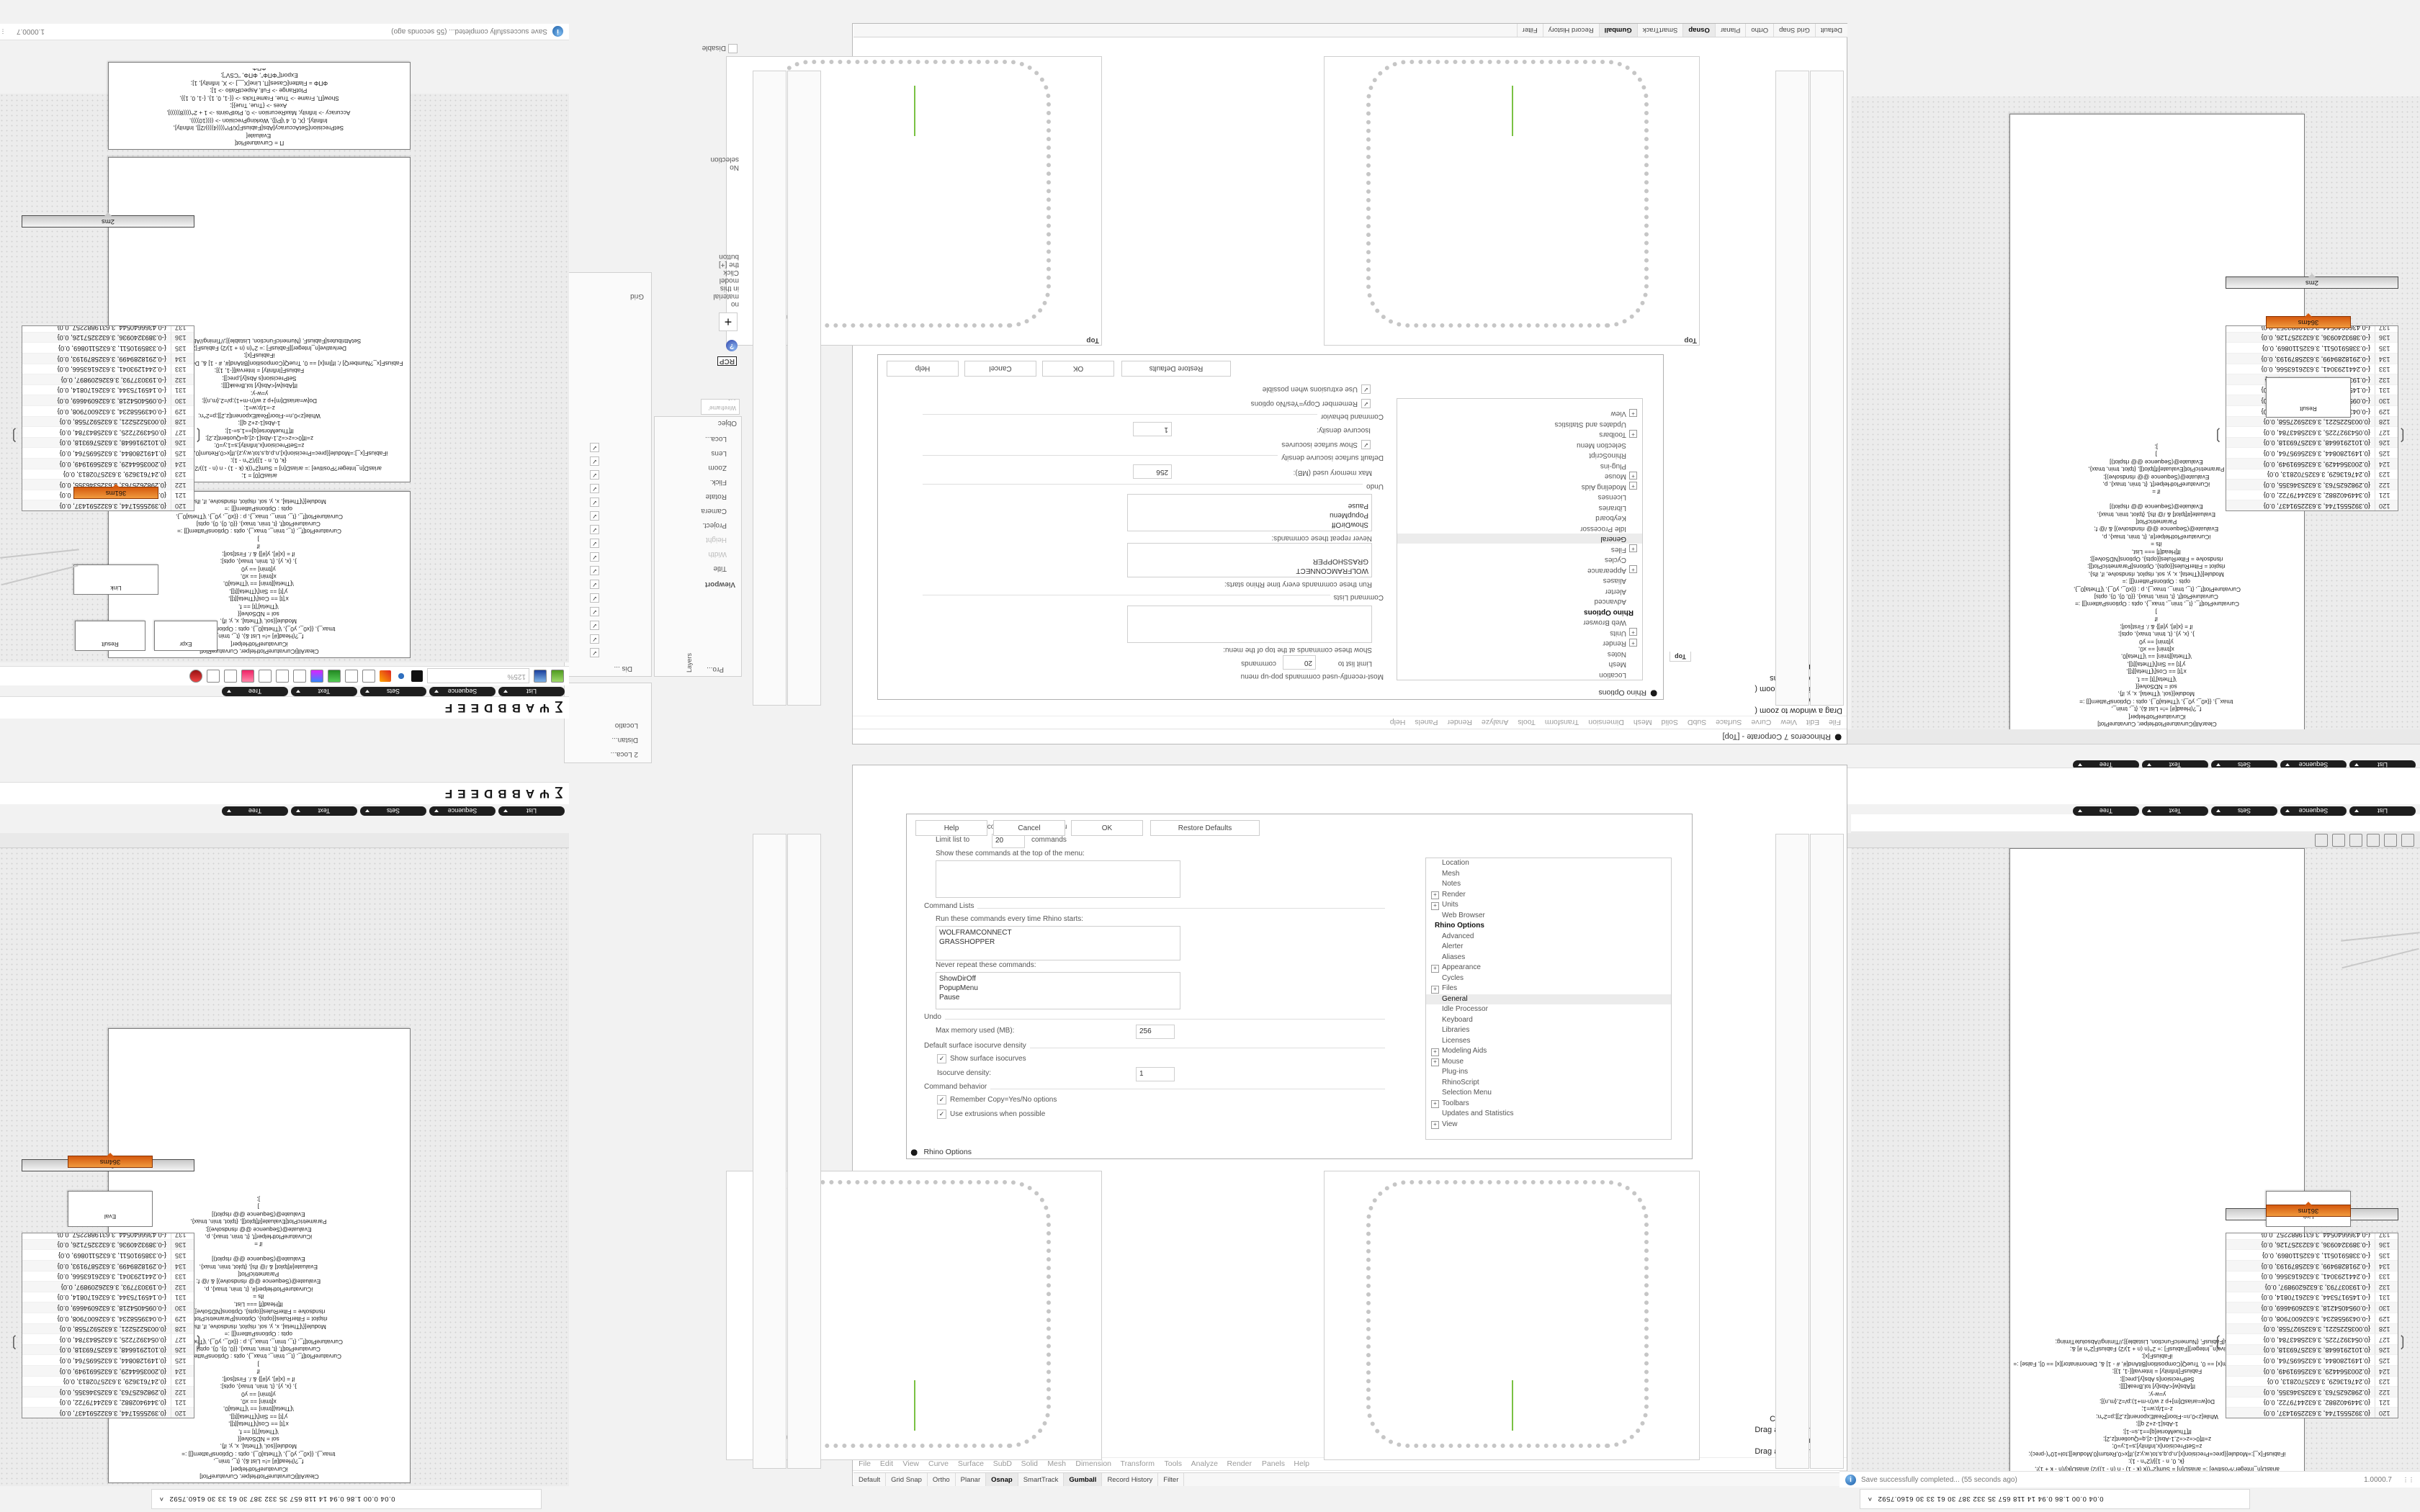  What do you see at coordinates (316, 676) in the screenshot?
I see `gh-loop-icon` at bounding box center [316, 676].